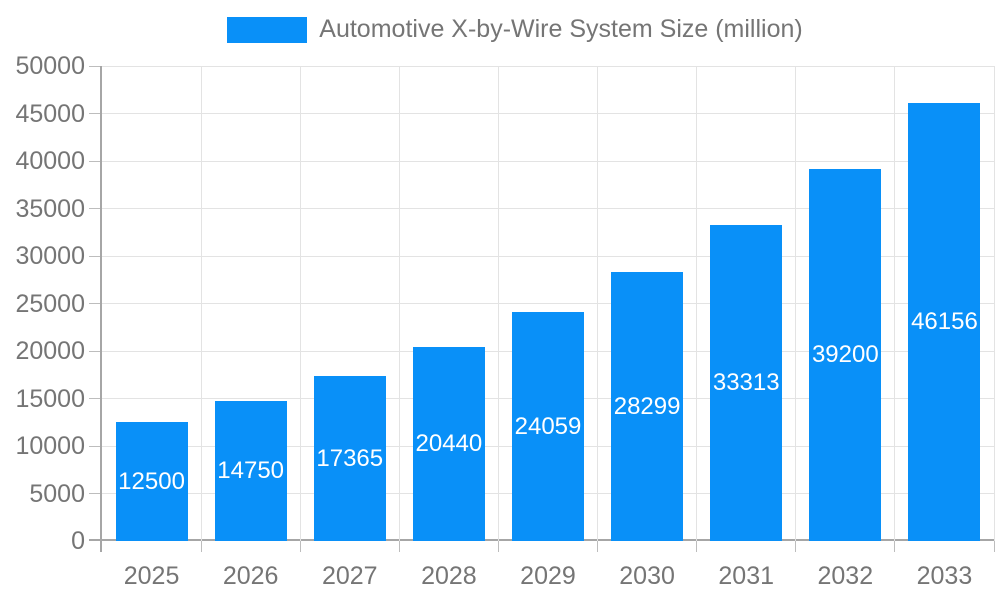  I want to click on x-tick-label: 2031, so click(746, 576).